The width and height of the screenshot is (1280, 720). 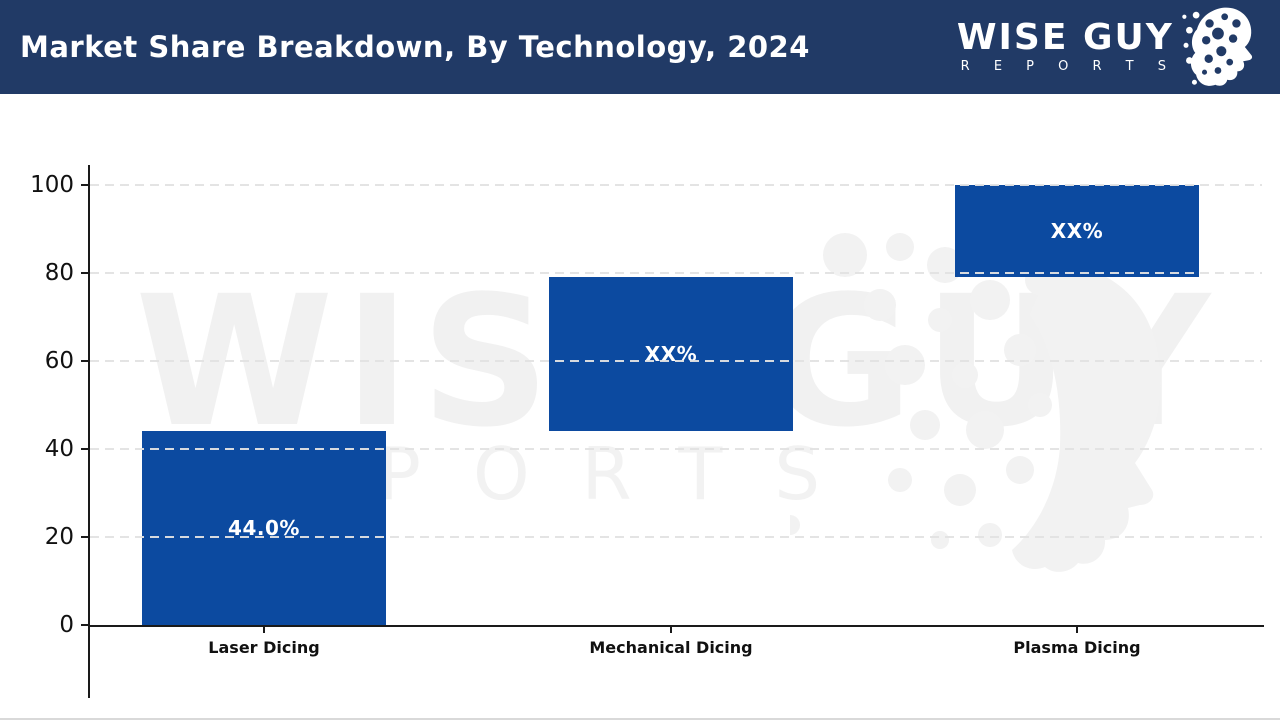 I want to click on logo-wordmark: WISE GUY, so click(x=1065, y=37).